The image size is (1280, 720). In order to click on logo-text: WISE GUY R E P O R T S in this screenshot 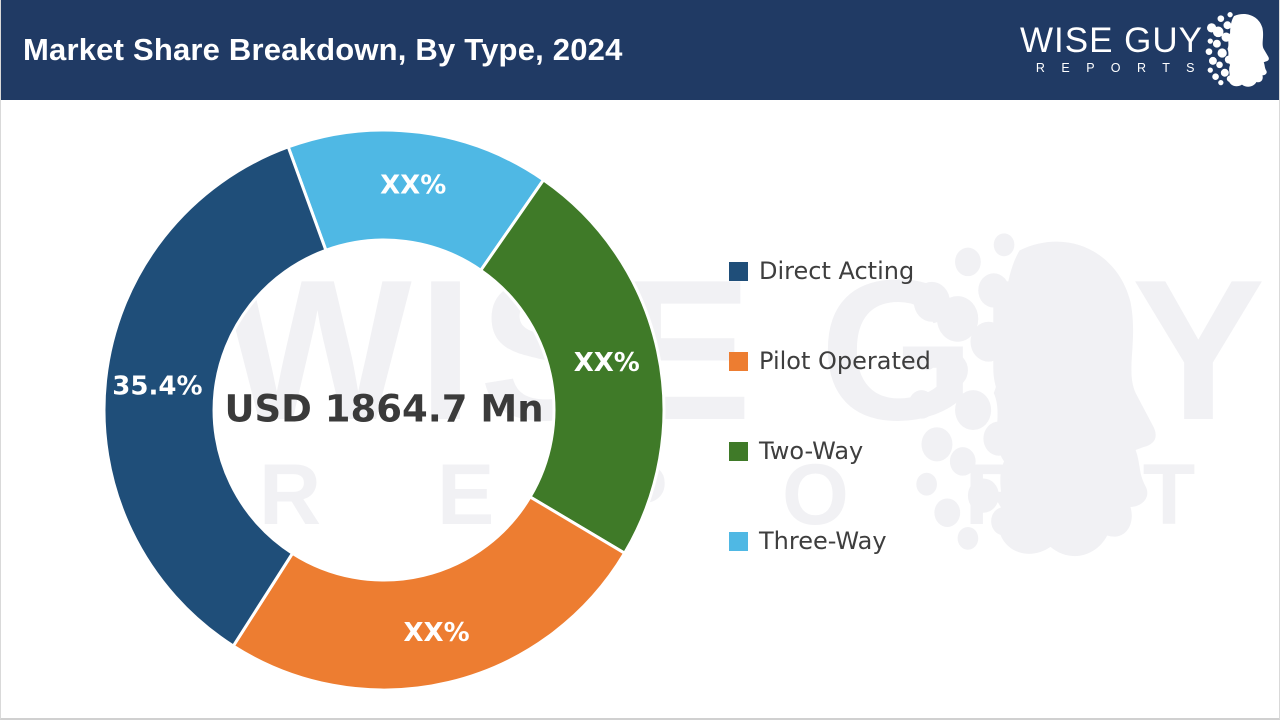, I will do `click(1111, 49)`.